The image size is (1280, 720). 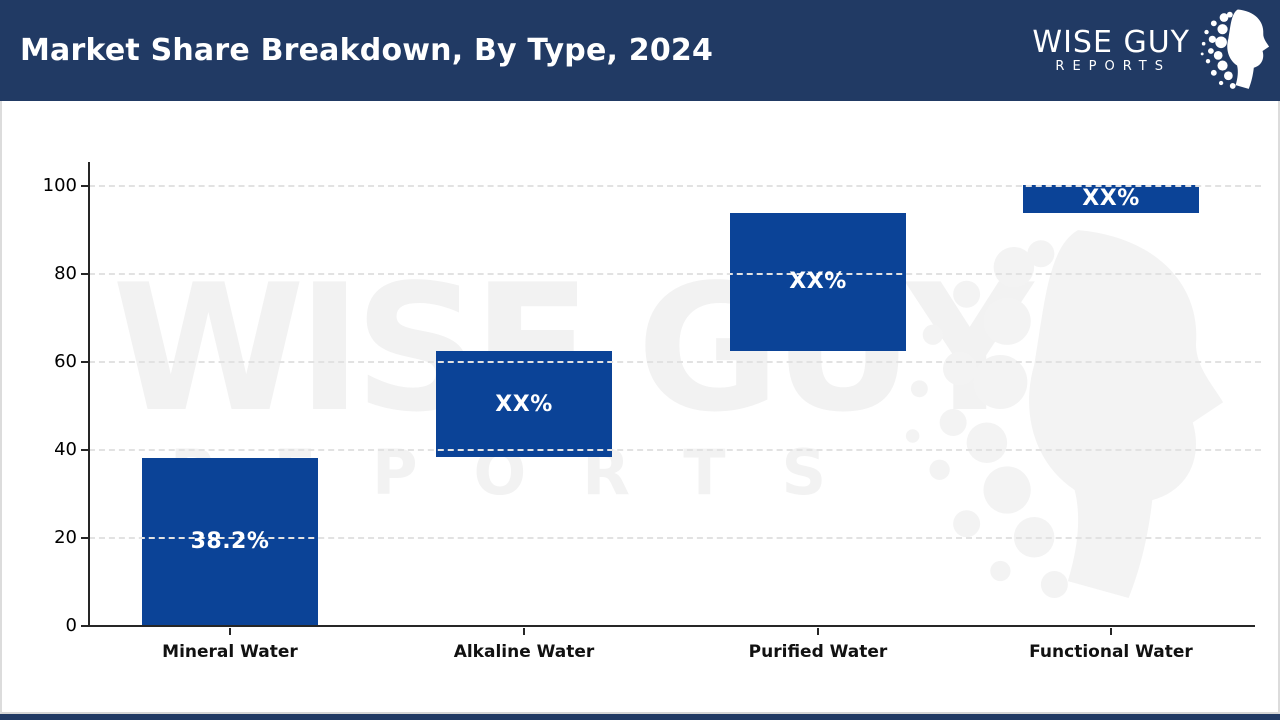 I want to click on x-axis-spine, so click(x=671, y=626).